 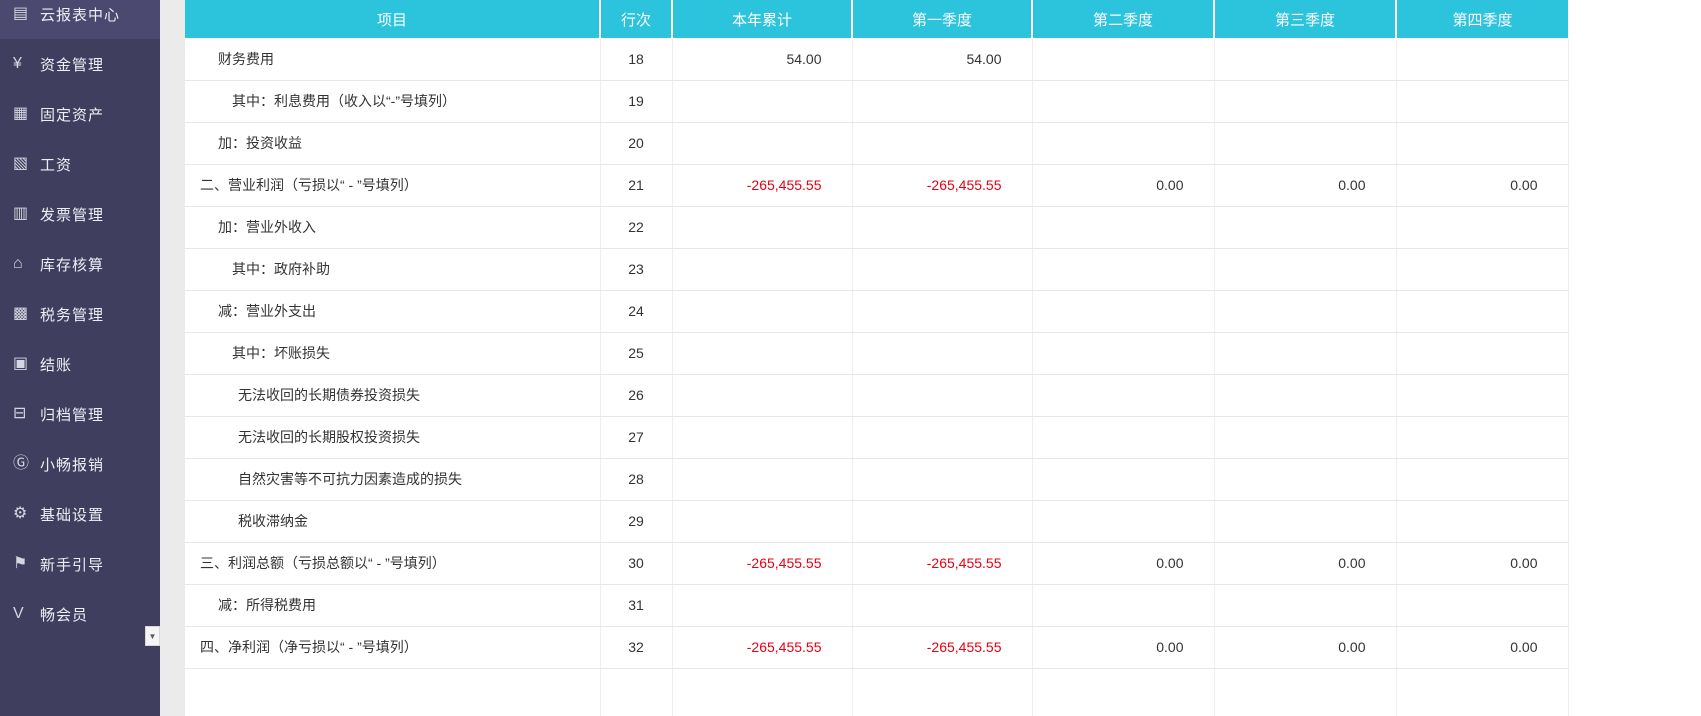 I want to click on sidebar-item-fund-management: ¥ 资金管理, so click(x=80, y=64).